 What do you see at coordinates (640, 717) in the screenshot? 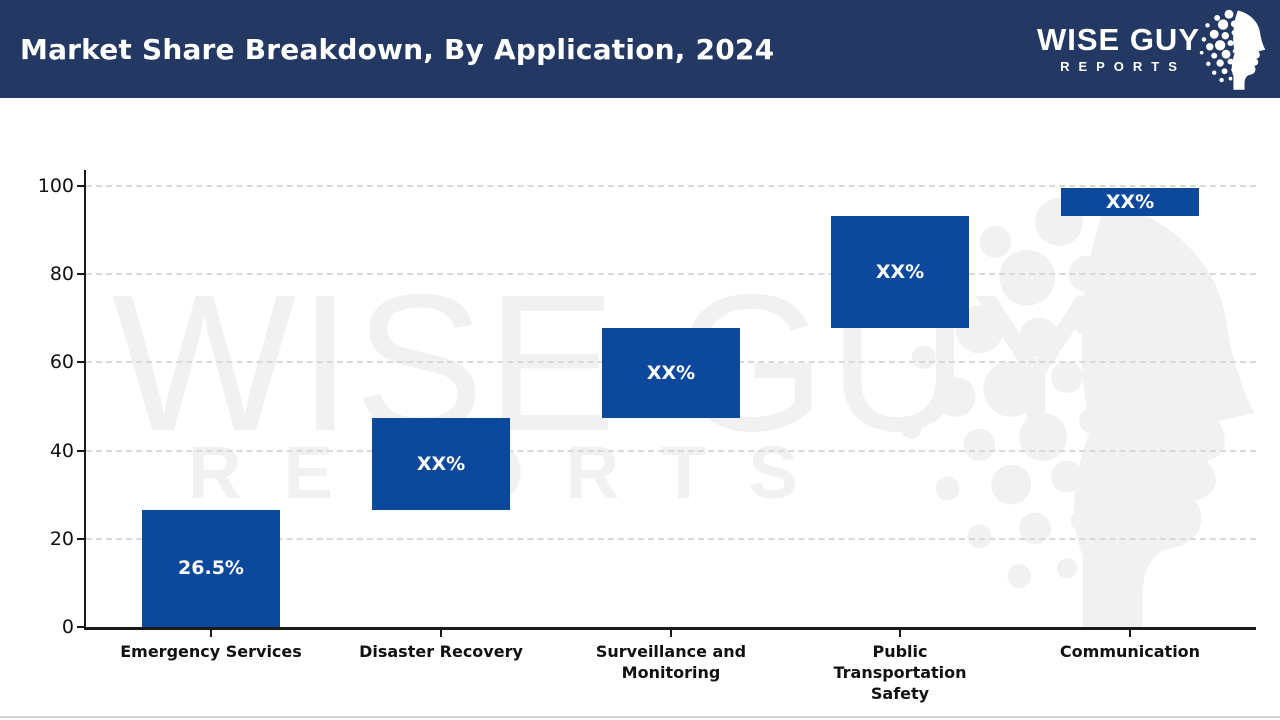
I see `footer-divider` at bounding box center [640, 717].